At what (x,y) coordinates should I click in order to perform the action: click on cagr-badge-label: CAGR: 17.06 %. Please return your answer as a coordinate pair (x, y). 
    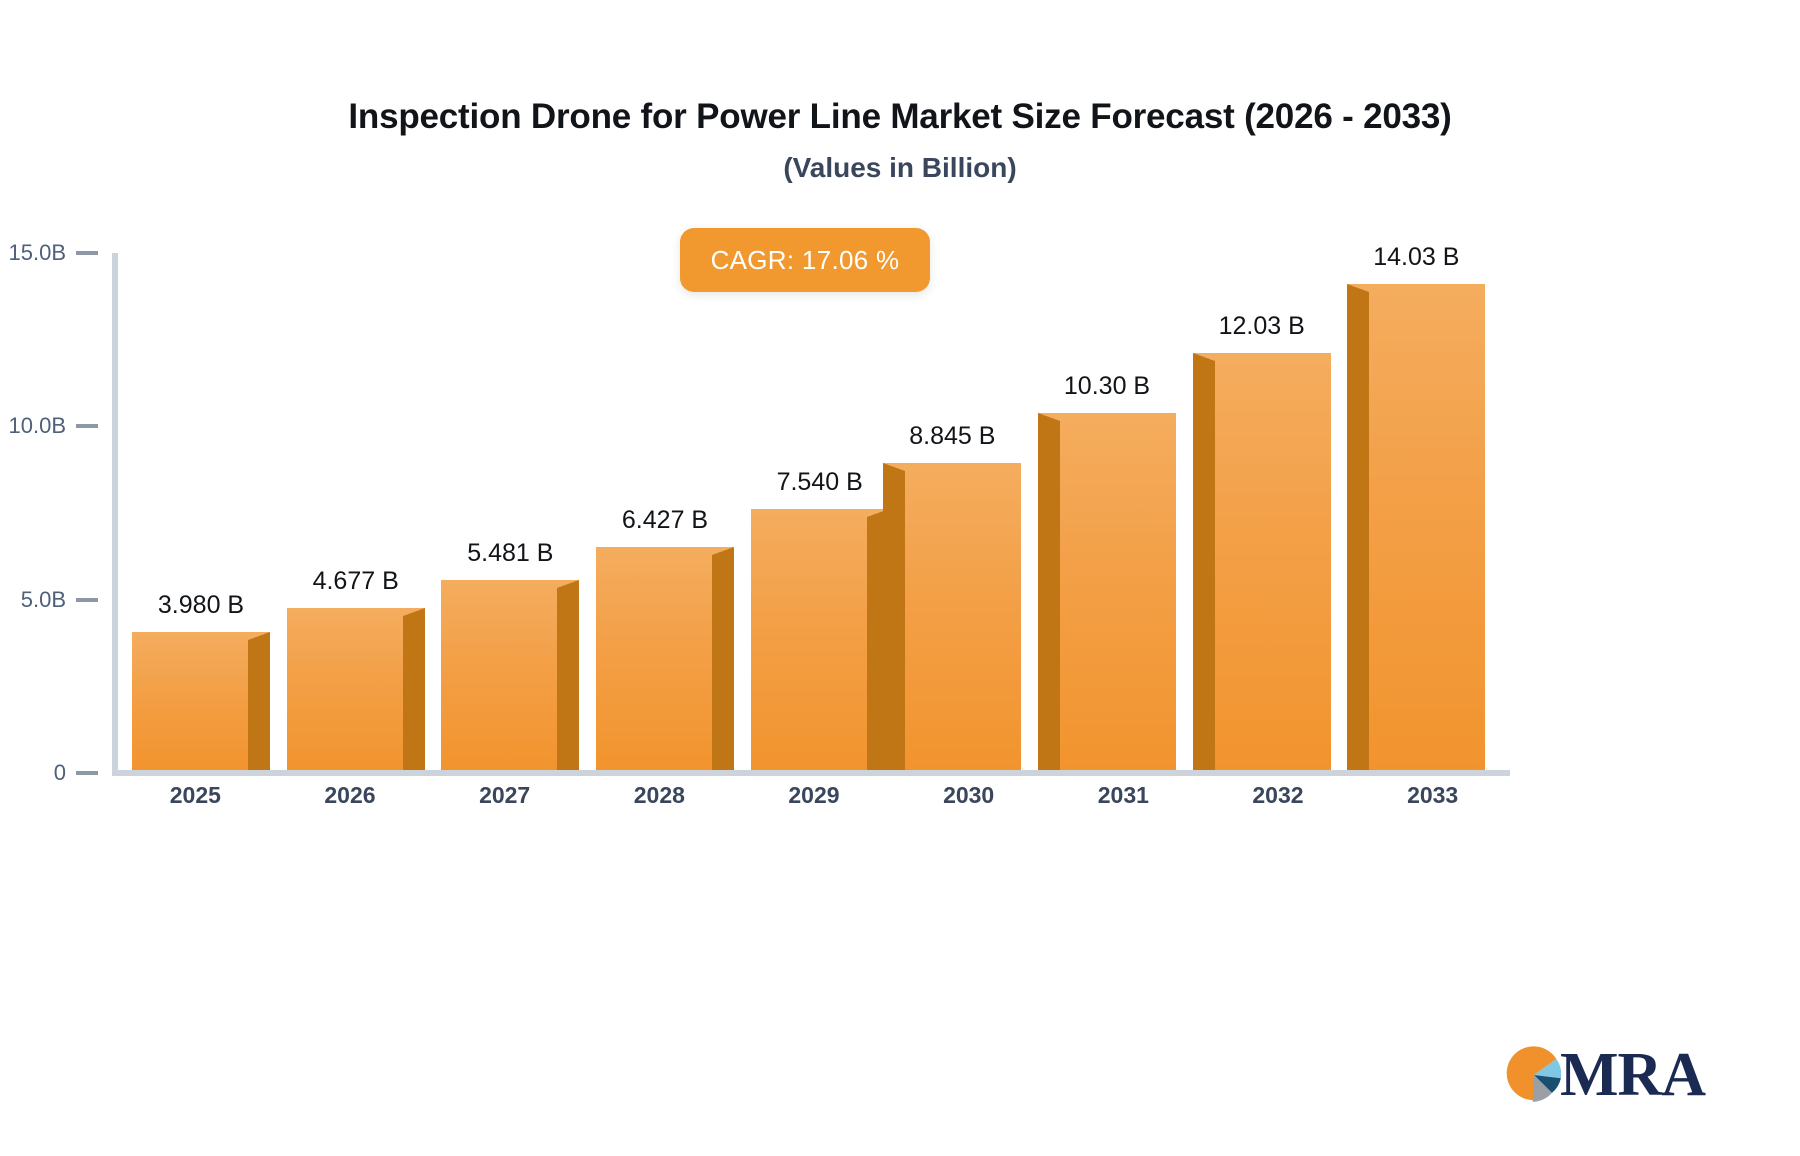
    Looking at the image, I should click on (805, 259).